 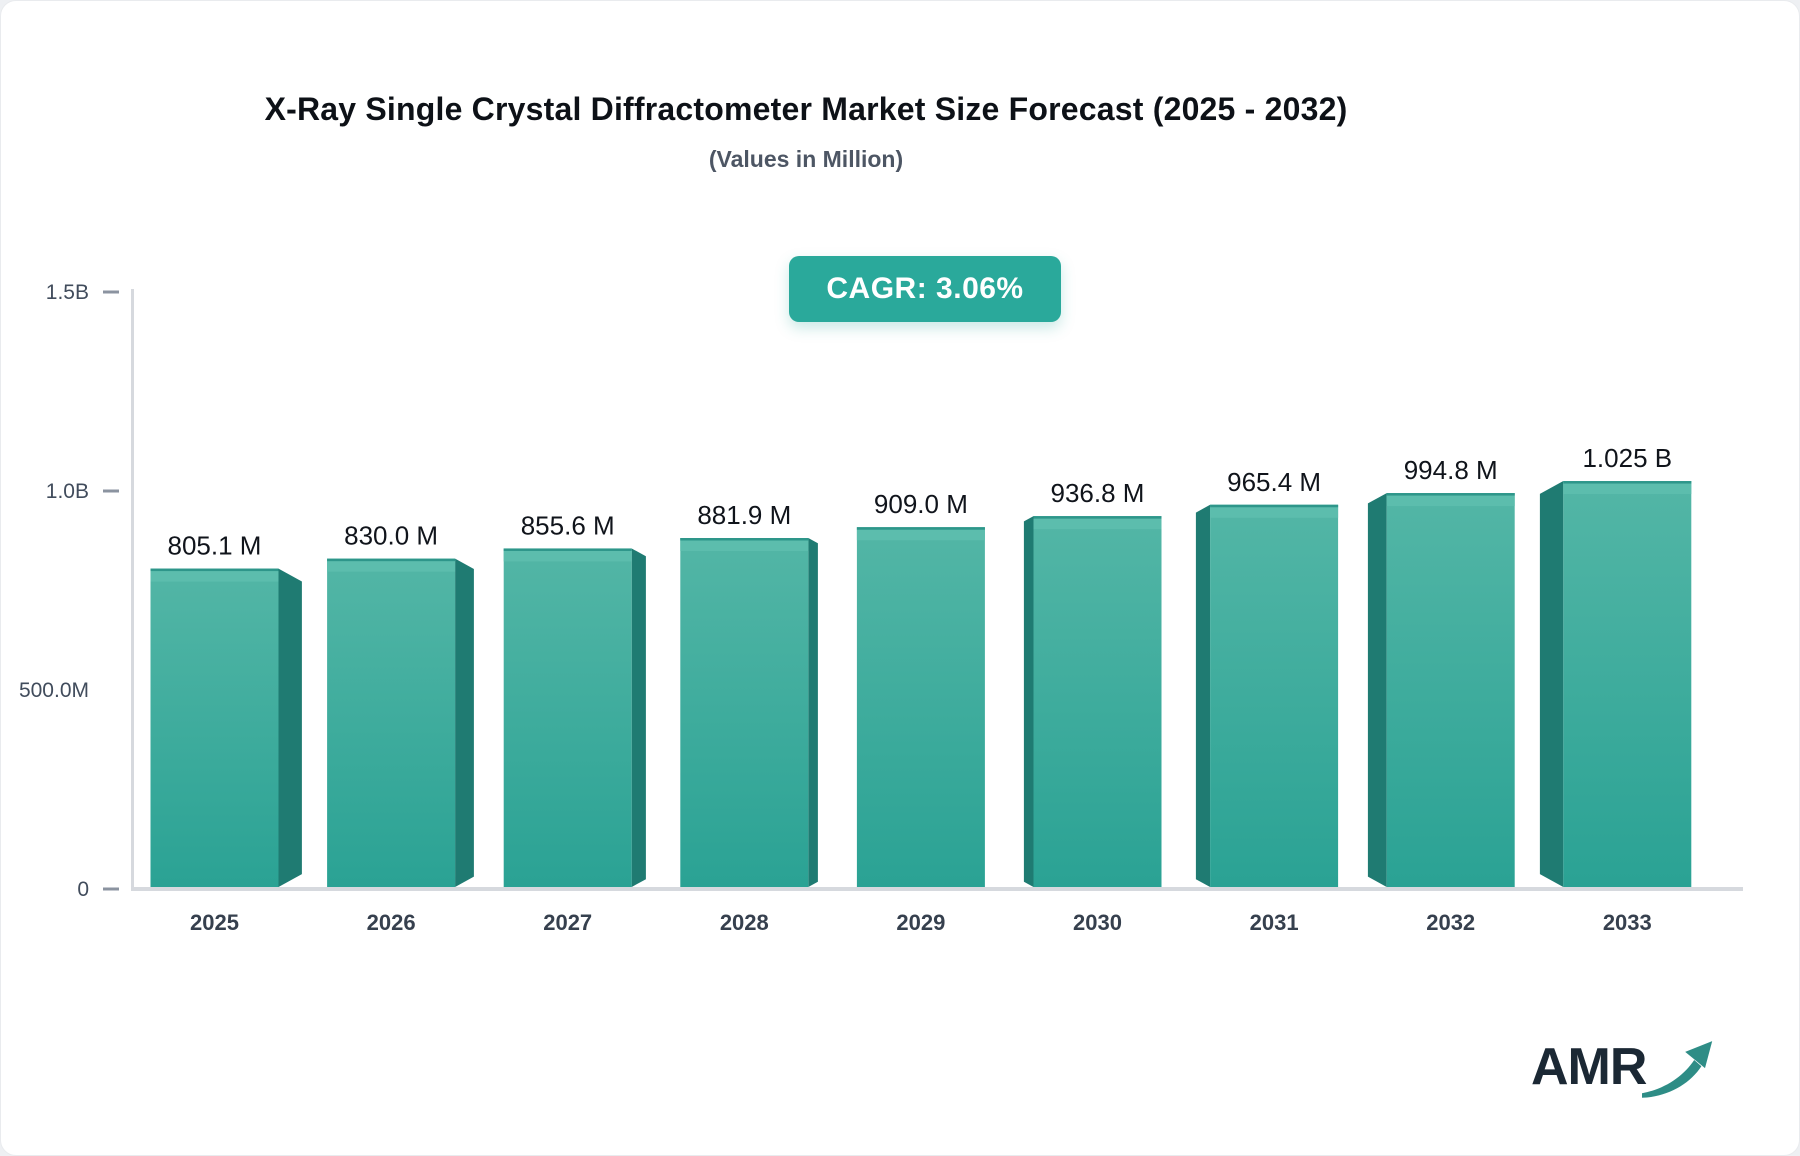 What do you see at coordinates (1274, 482) in the screenshot?
I see `bar-value-label: 965.4 M` at bounding box center [1274, 482].